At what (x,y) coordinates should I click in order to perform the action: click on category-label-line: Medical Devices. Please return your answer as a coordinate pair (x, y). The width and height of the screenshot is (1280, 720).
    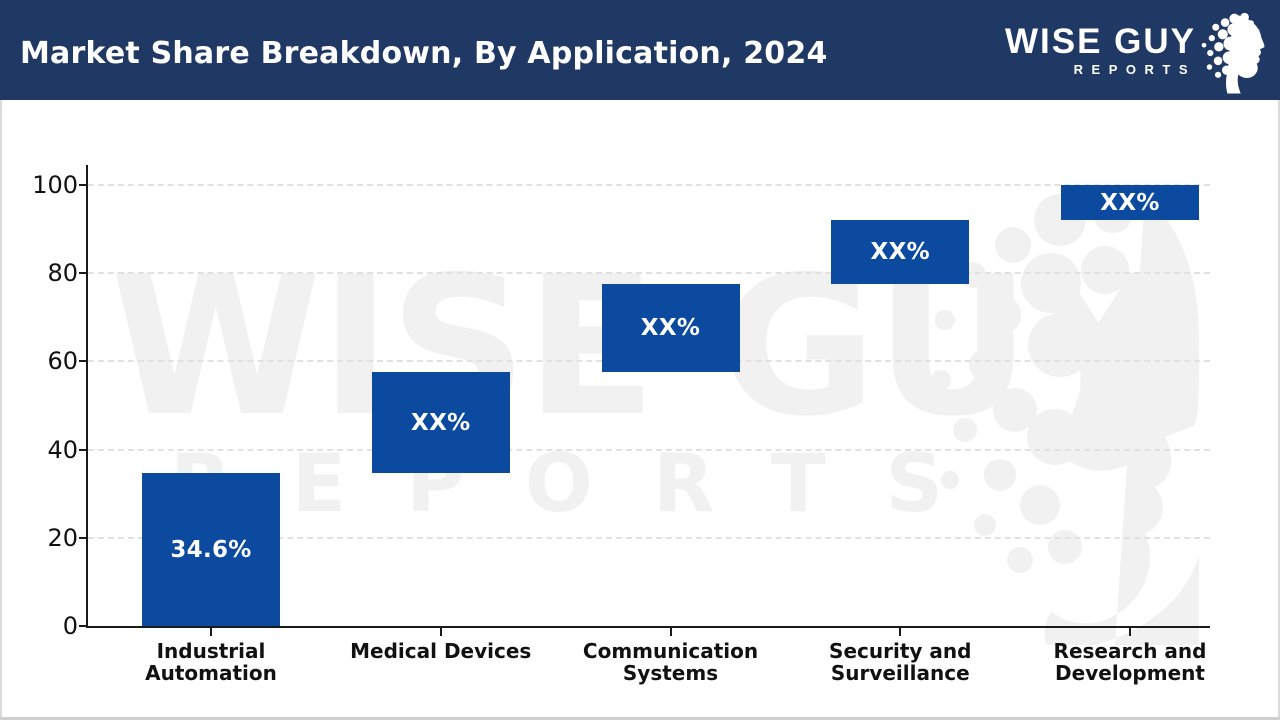
    Looking at the image, I should click on (441, 651).